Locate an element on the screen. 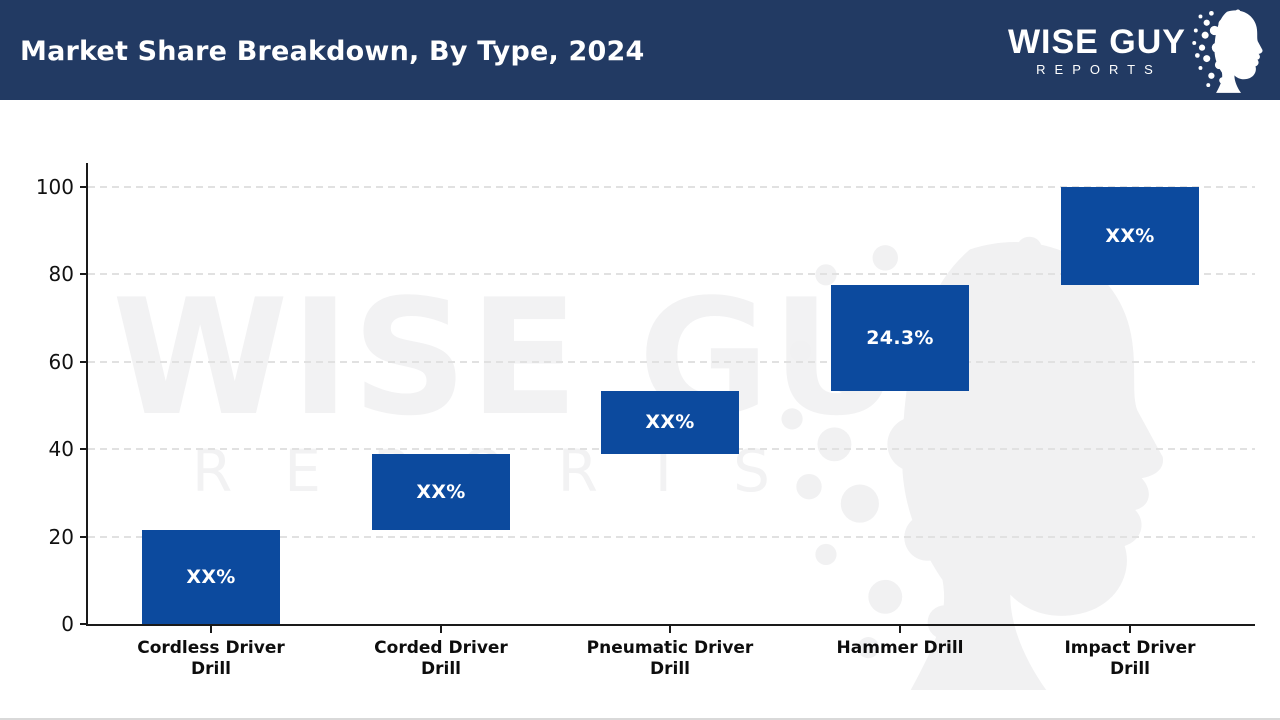  y-axis-tick-label: 100 is located at coordinates (54, 186).